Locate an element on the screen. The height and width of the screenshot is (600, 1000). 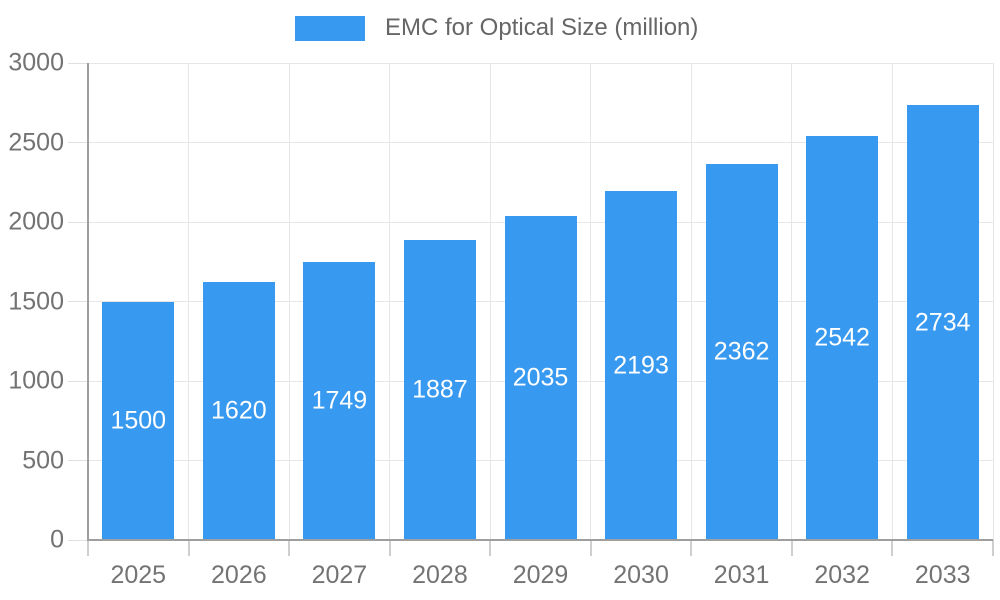
x-tick-label: 2032 is located at coordinates (842, 575).